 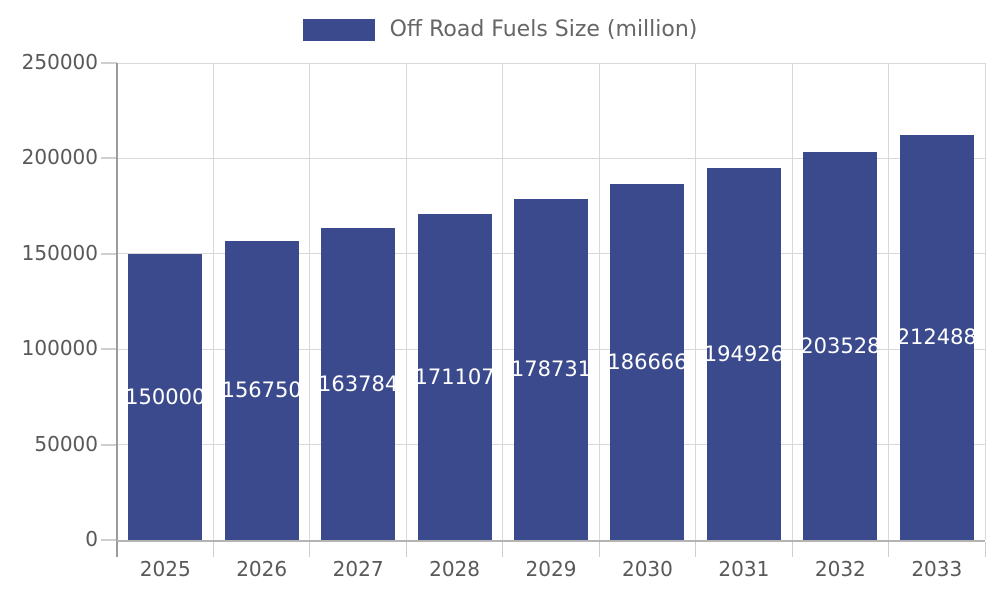 What do you see at coordinates (59, 62) in the screenshot?
I see `y-tick-label: 250000` at bounding box center [59, 62].